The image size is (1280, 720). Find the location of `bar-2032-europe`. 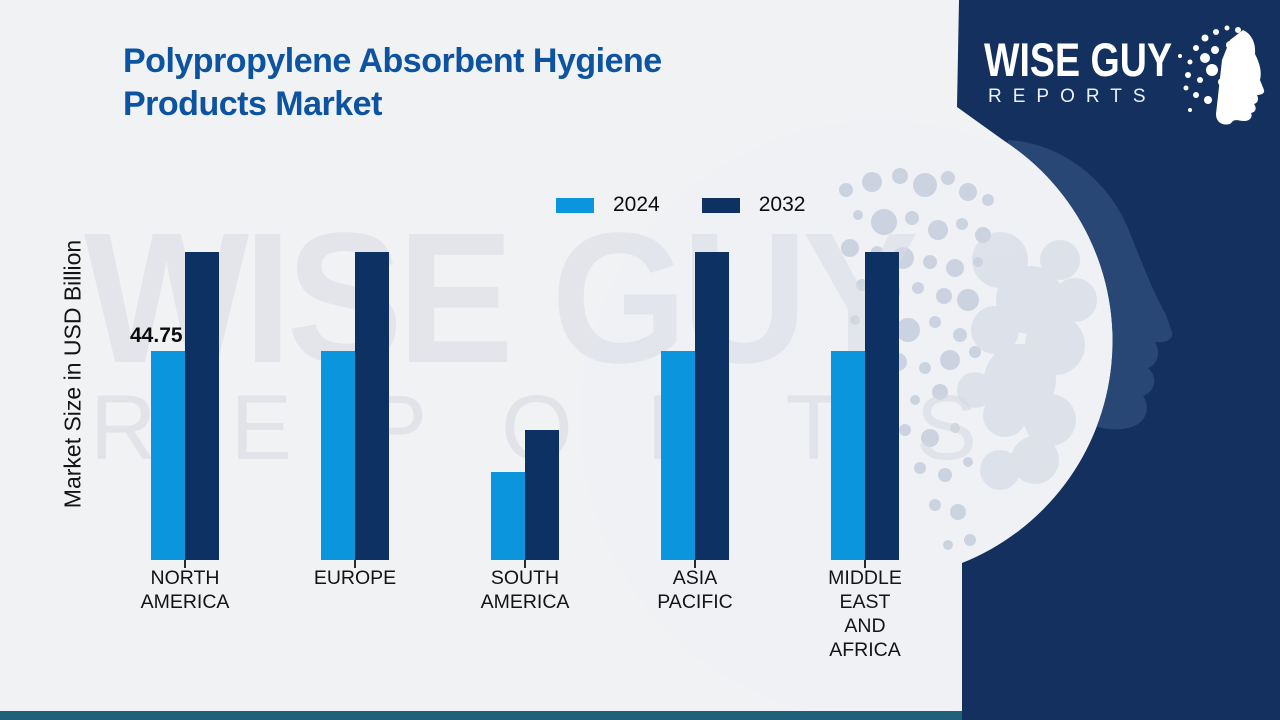

bar-2032-europe is located at coordinates (372, 406).